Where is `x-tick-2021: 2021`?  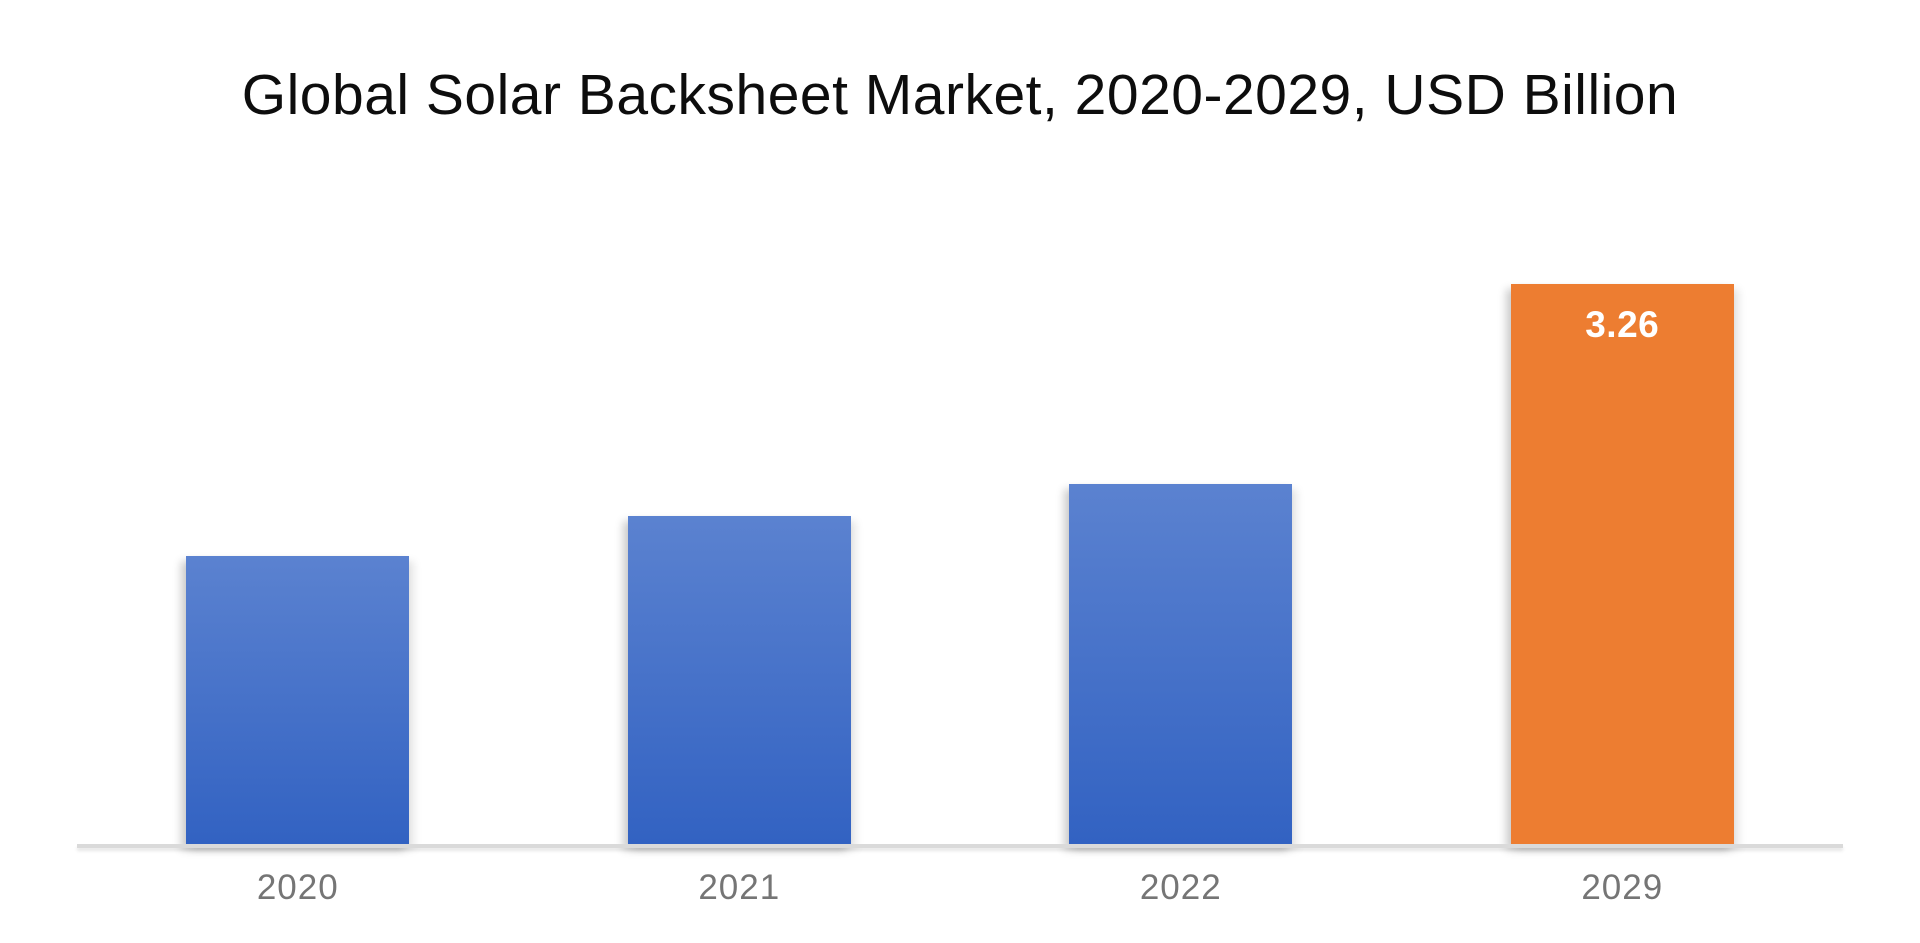 x-tick-2021: 2021 is located at coordinates (739, 887).